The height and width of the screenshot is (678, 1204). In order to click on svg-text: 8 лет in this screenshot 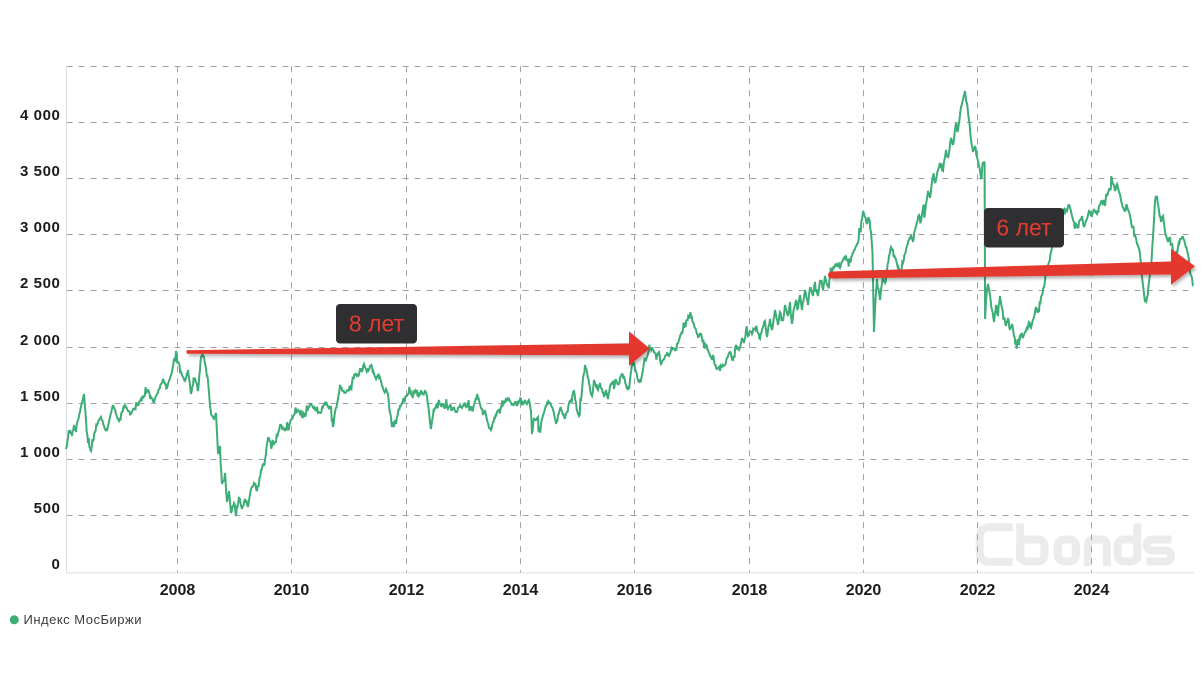, I will do `click(377, 324)`.